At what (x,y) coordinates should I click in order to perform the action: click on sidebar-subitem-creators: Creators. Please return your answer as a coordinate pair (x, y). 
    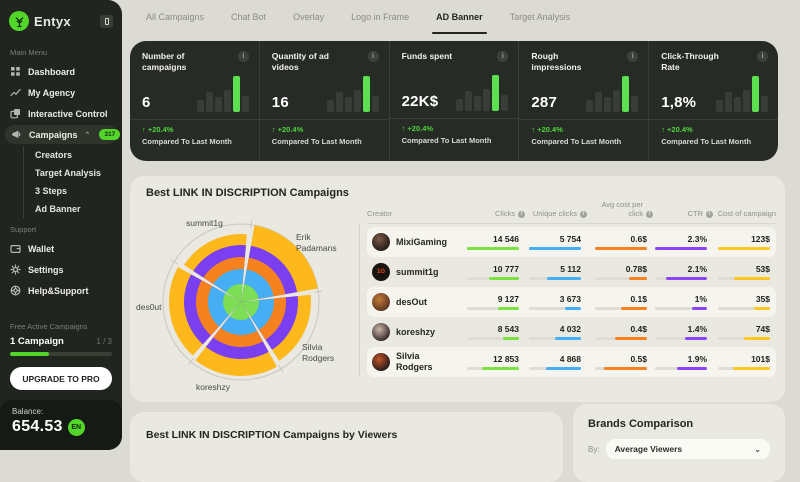
    Looking at the image, I should click on (54, 155).